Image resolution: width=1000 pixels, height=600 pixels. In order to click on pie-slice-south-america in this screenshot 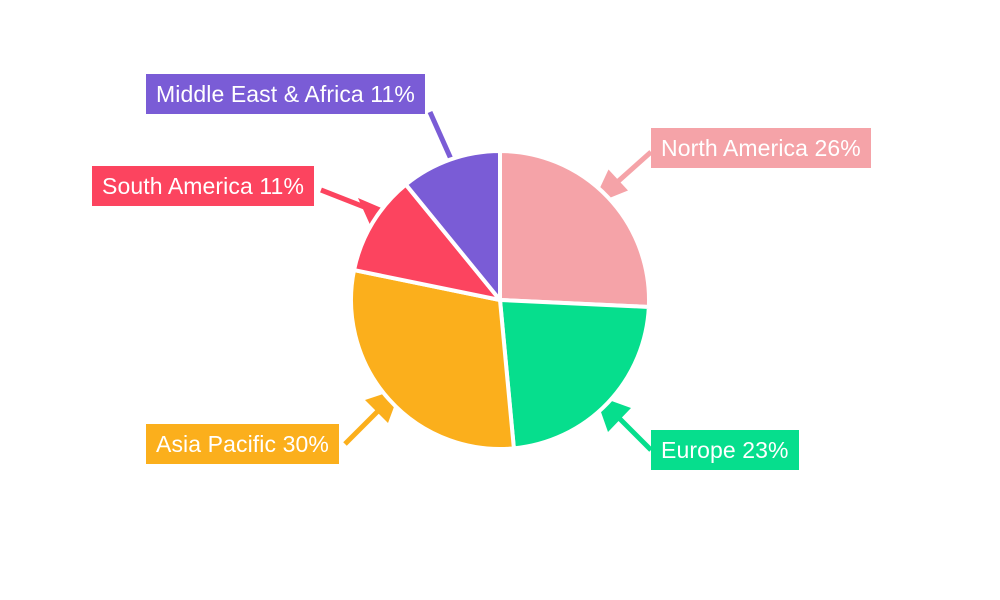, I will do `click(427, 242)`.